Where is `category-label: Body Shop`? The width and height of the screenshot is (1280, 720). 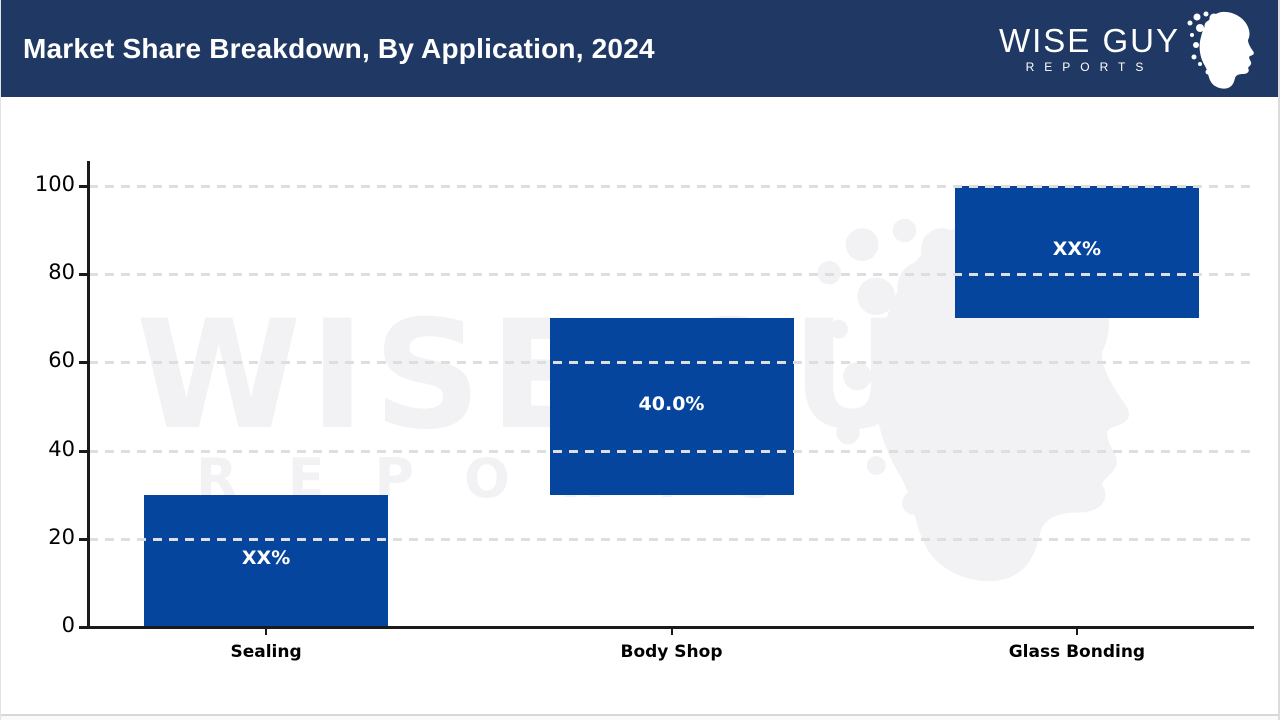 category-label: Body Shop is located at coordinates (671, 652).